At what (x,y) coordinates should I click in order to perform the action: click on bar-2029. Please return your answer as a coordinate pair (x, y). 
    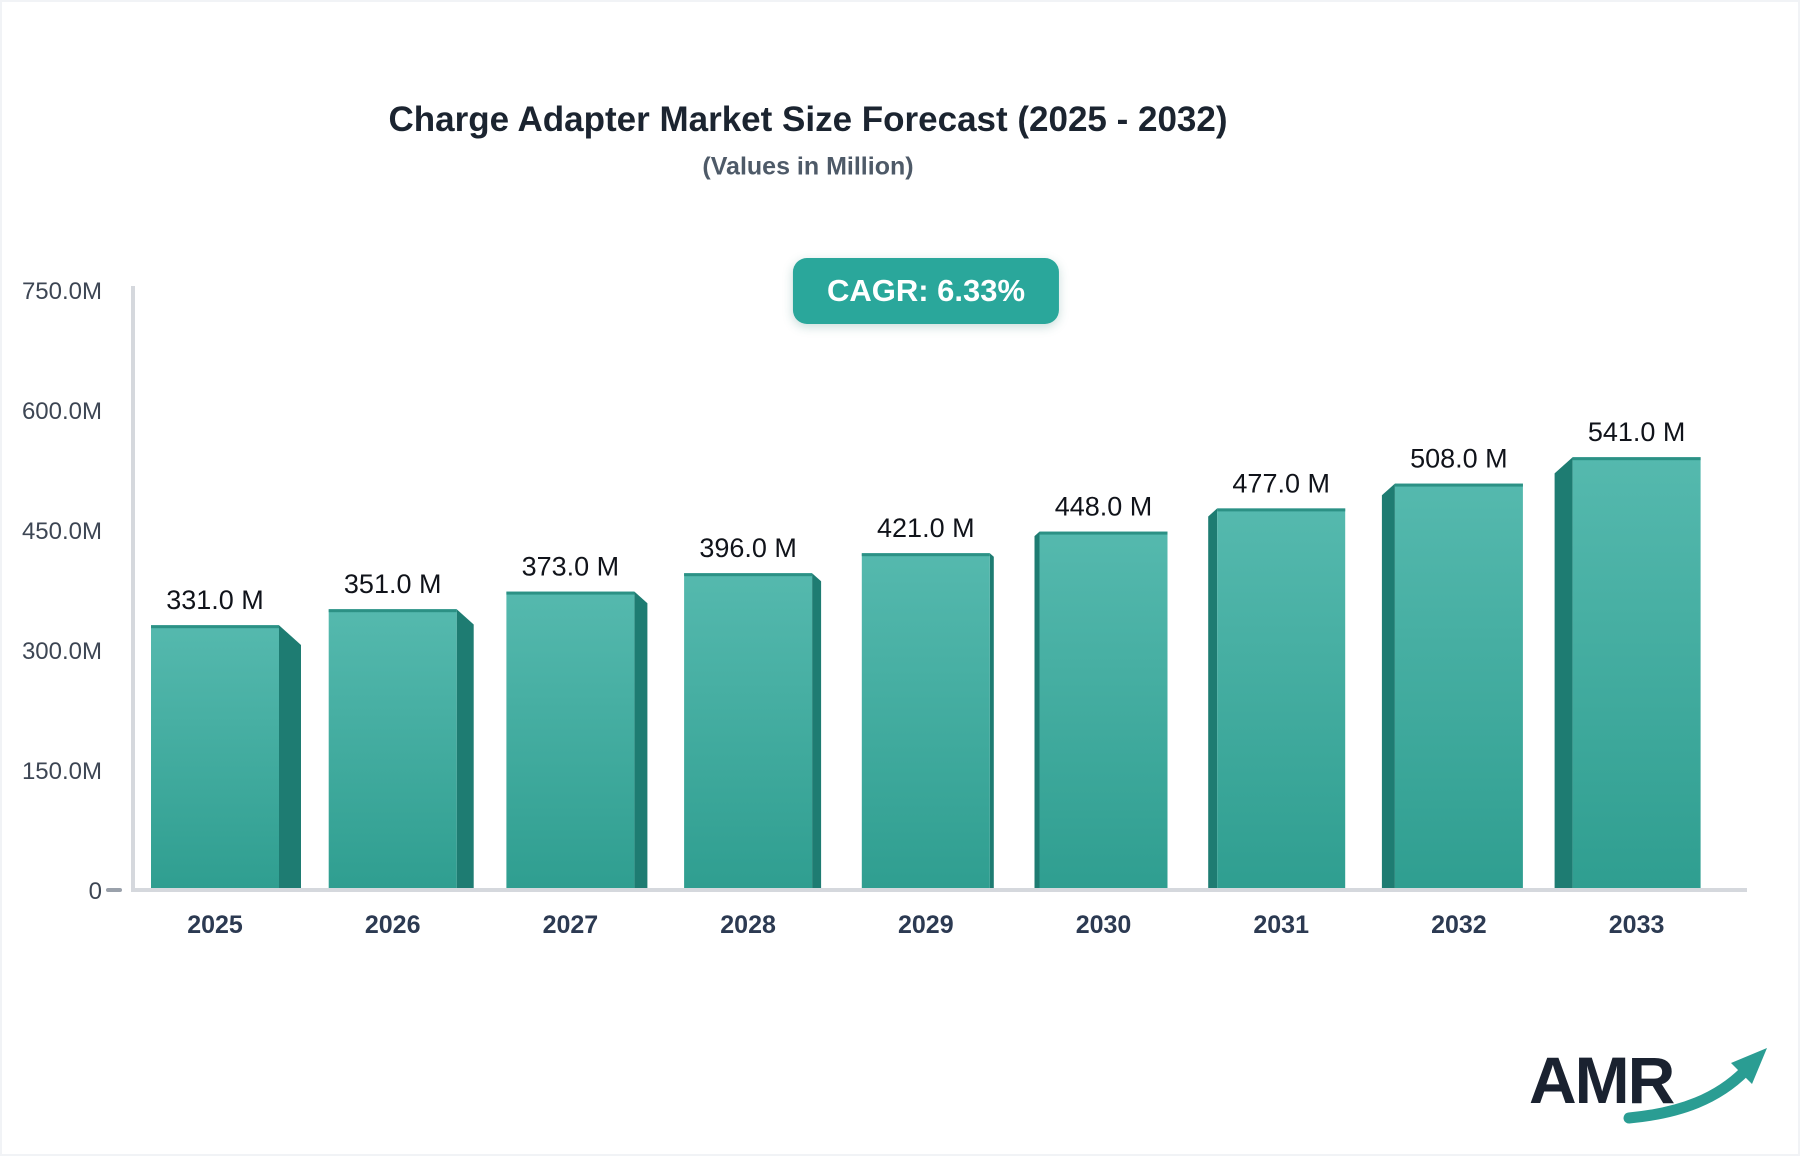
    Looking at the image, I should click on (925, 721).